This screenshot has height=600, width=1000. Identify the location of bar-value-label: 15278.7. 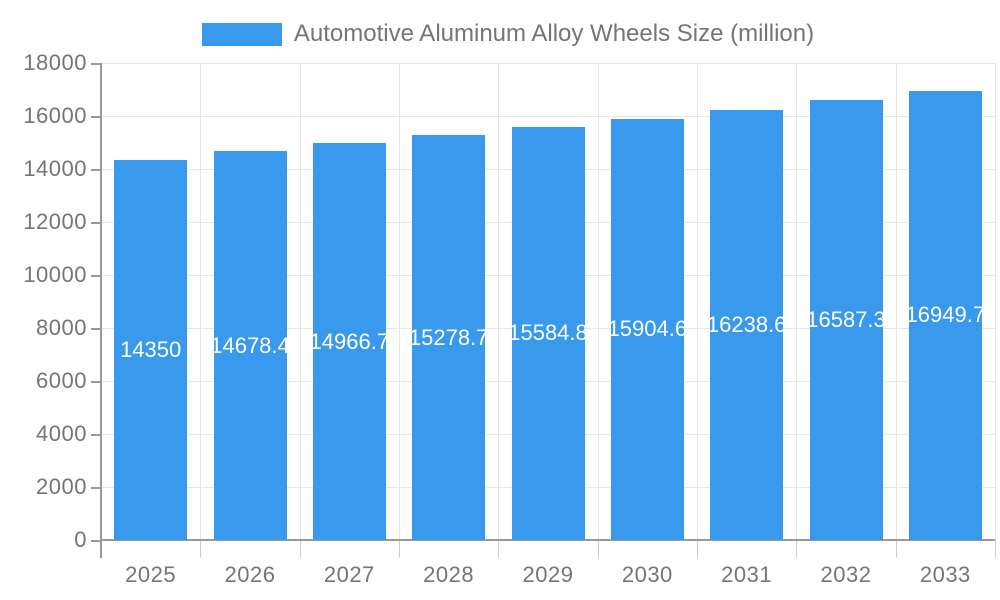
(449, 337).